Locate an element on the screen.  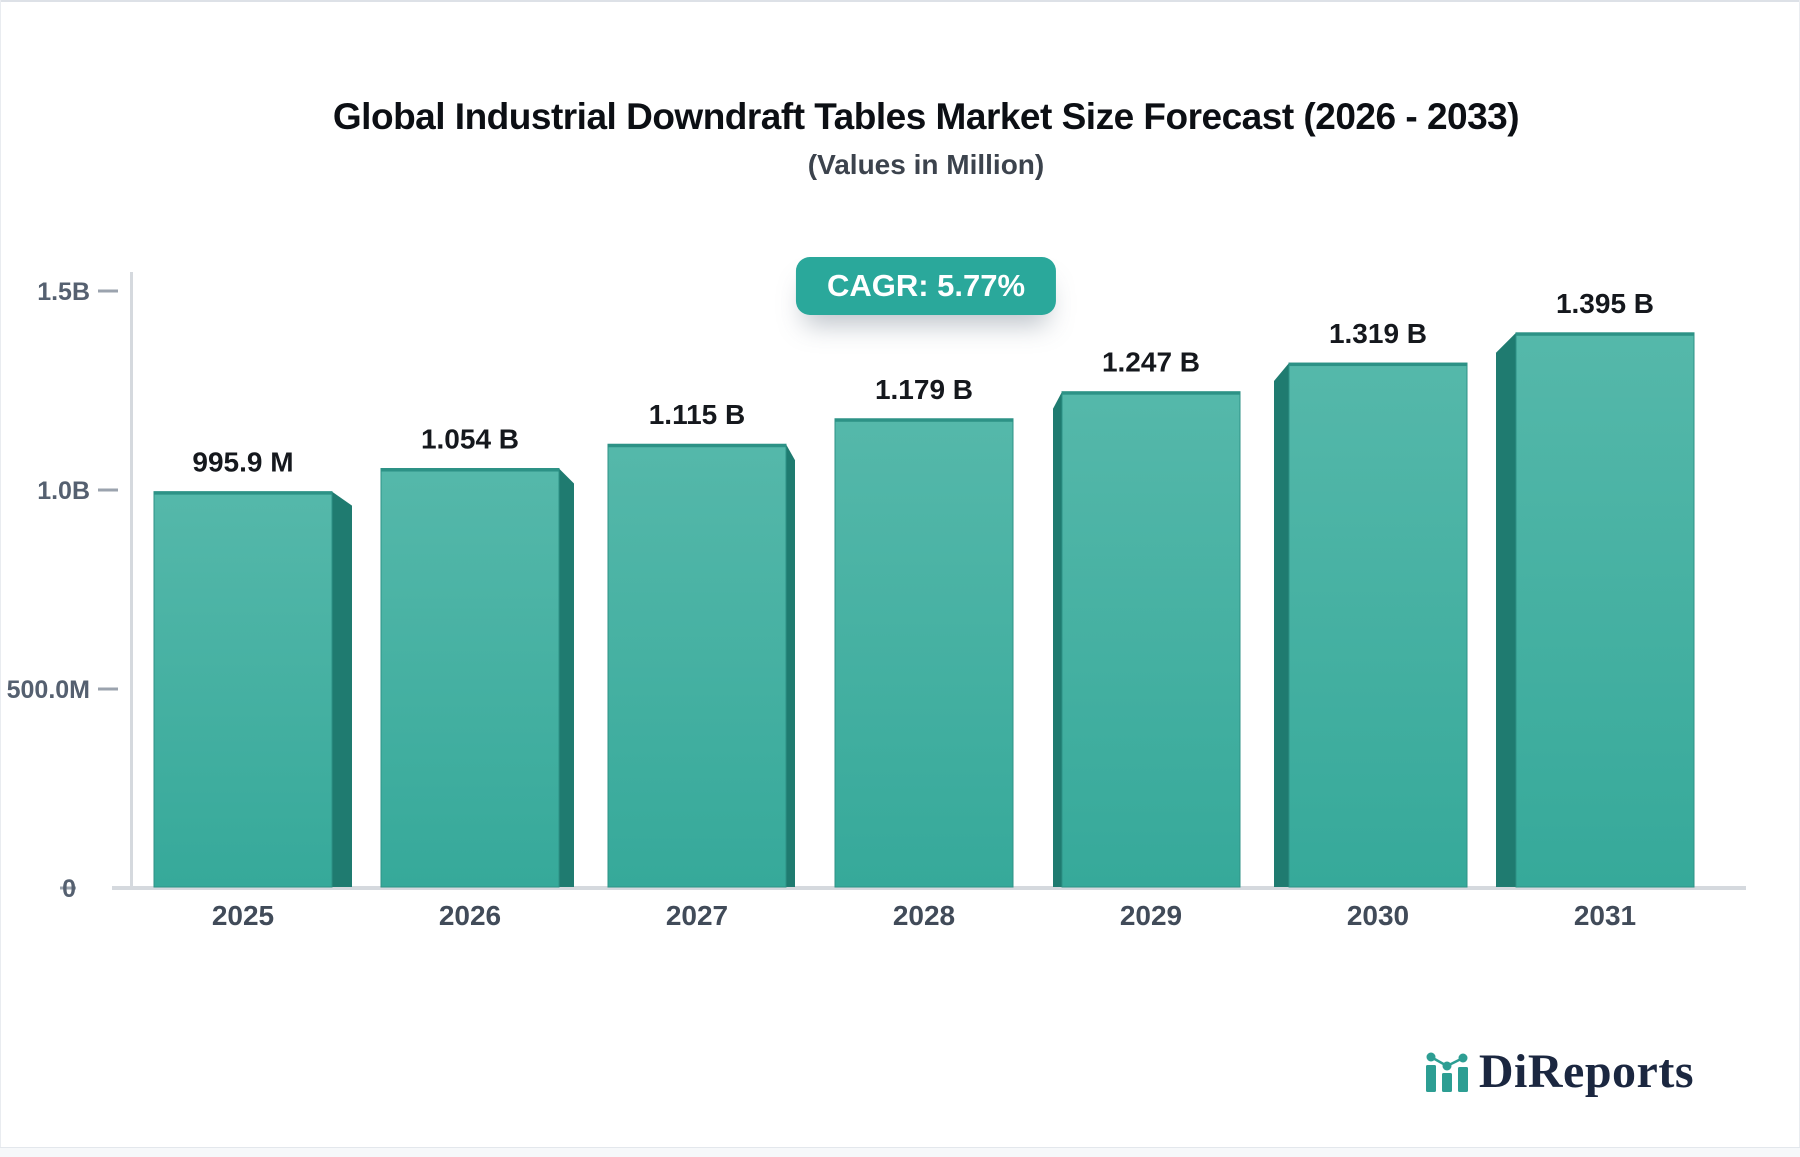
x-category-label: 2027 is located at coordinates (697, 915).